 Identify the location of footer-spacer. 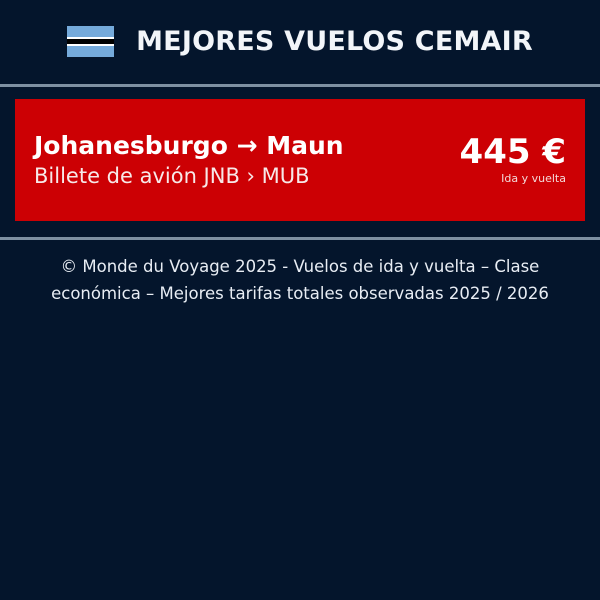
(300, 229).